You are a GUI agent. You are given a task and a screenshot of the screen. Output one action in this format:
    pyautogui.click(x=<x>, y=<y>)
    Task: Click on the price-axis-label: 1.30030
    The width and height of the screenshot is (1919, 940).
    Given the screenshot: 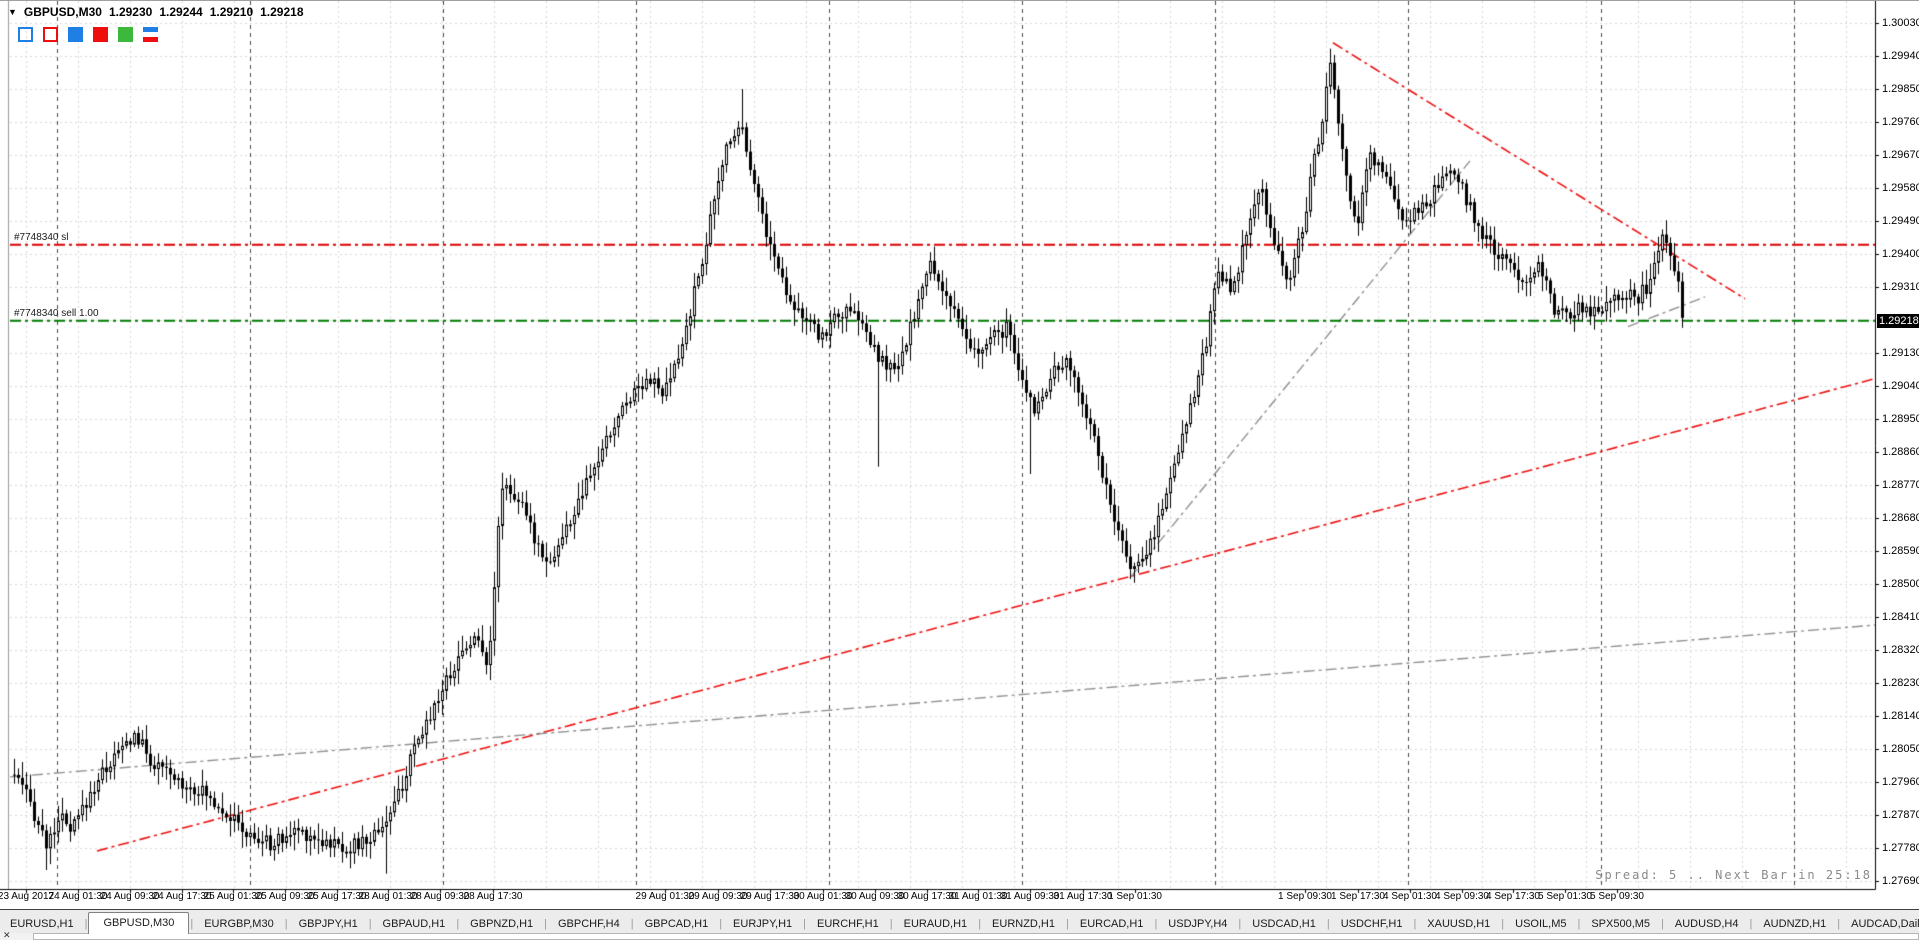 What is the action you would take?
    pyautogui.click(x=1900, y=23)
    